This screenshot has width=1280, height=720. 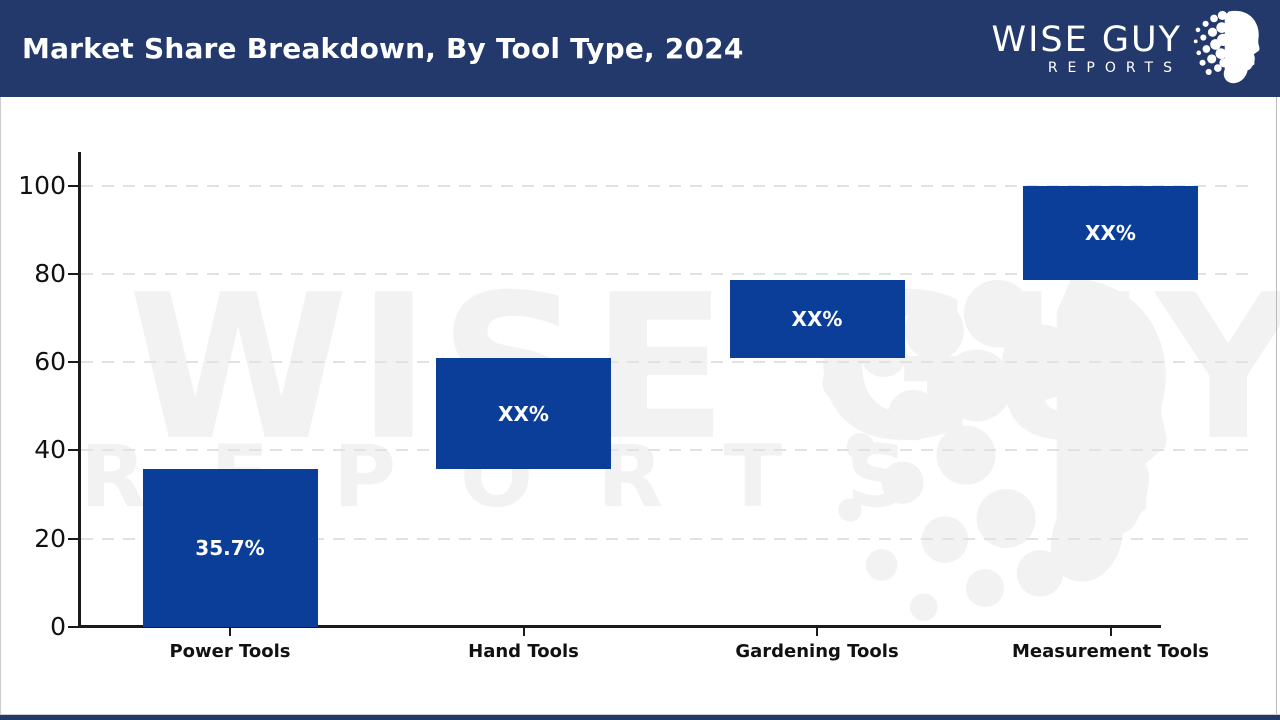 I want to click on bottom-border, so click(x=640, y=714).